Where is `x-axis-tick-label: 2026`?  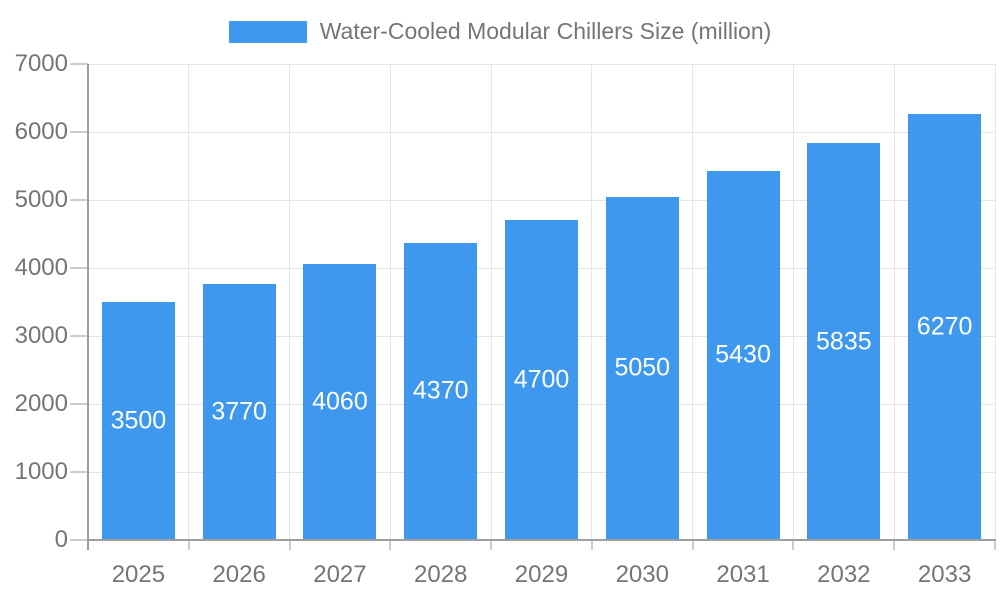 x-axis-tick-label: 2026 is located at coordinates (239, 574).